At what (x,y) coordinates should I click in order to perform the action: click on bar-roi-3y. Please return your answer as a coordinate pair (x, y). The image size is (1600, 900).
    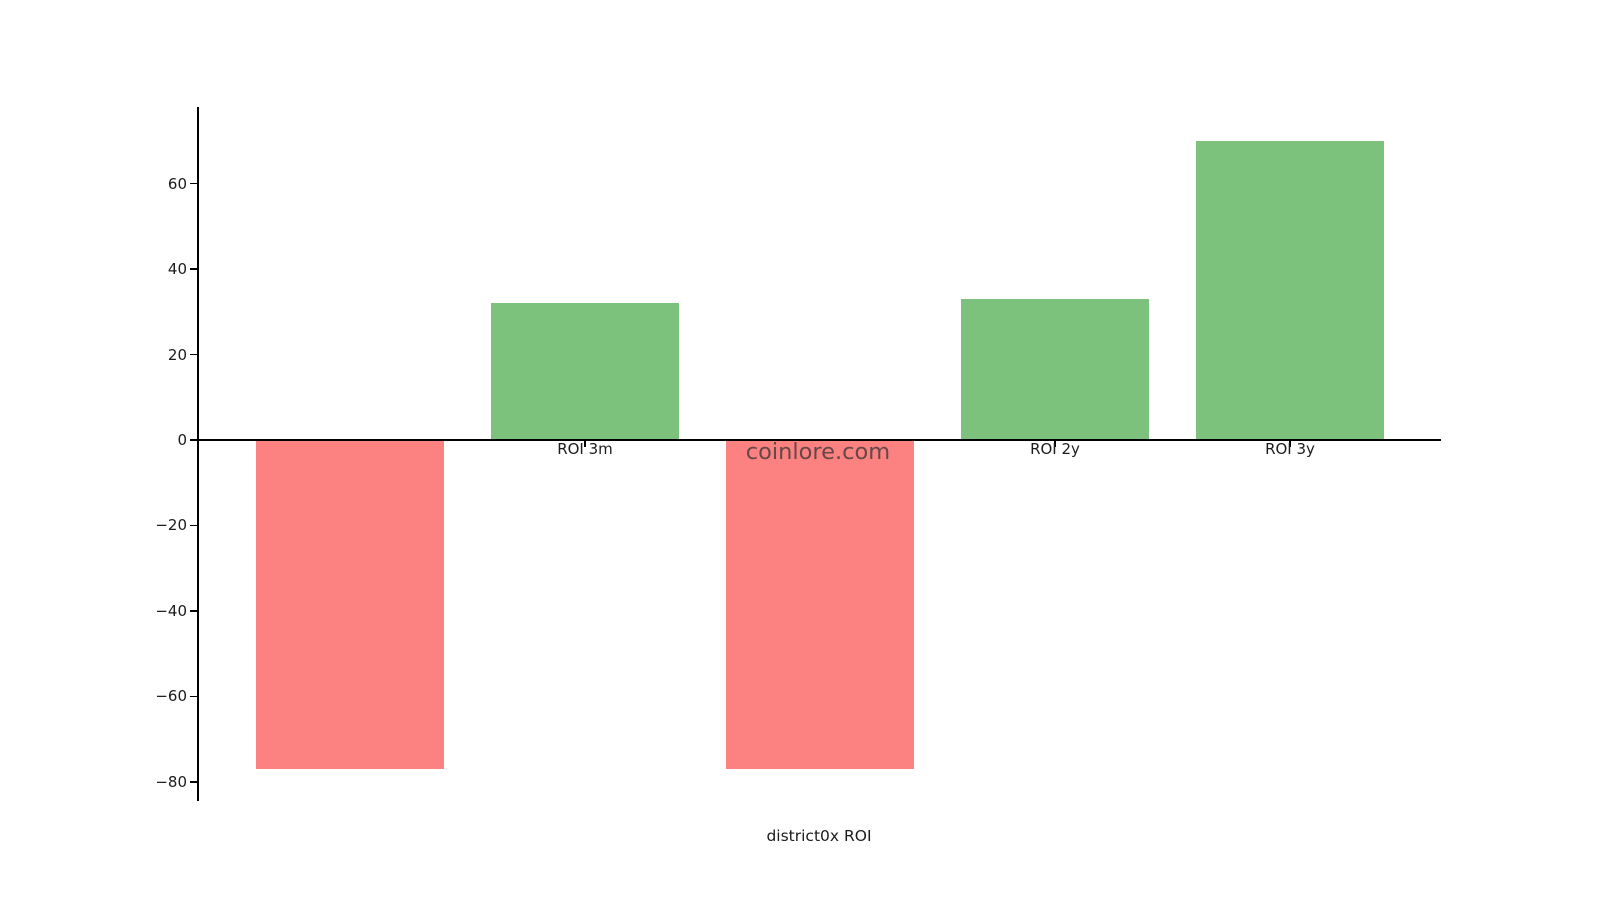
    Looking at the image, I should click on (1290, 290).